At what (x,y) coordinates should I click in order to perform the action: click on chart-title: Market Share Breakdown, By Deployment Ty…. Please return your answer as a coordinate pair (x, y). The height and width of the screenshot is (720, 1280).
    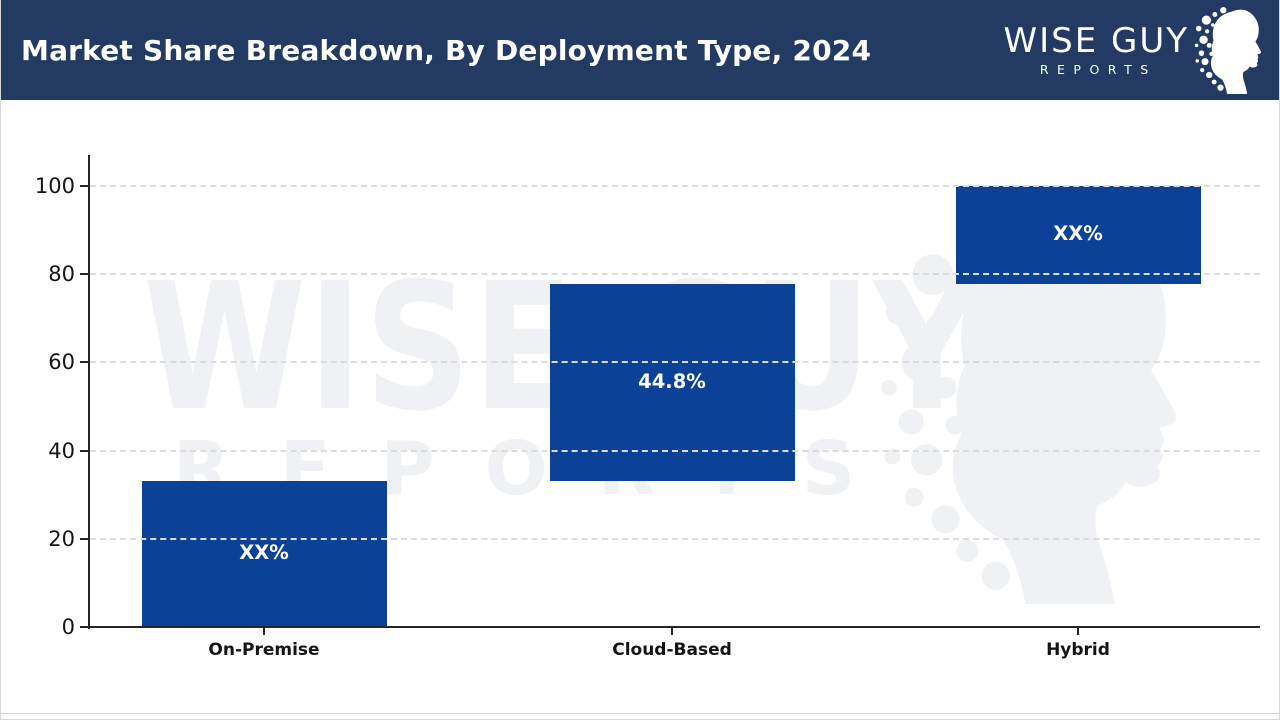
    Looking at the image, I should click on (446, 50).